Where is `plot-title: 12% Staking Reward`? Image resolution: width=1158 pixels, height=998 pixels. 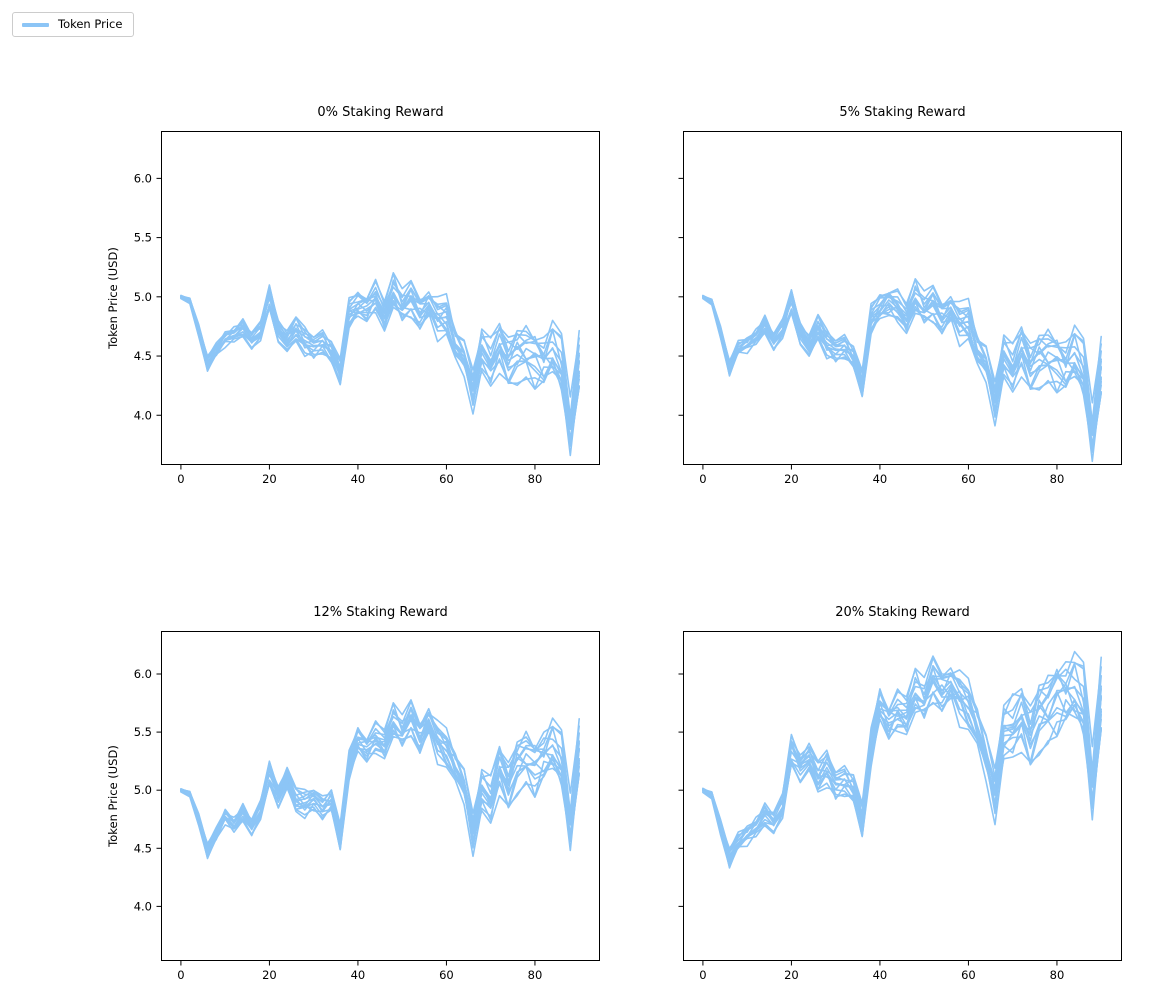 plot-title: 12% Staking Reward is located at coordinates (380, 612).